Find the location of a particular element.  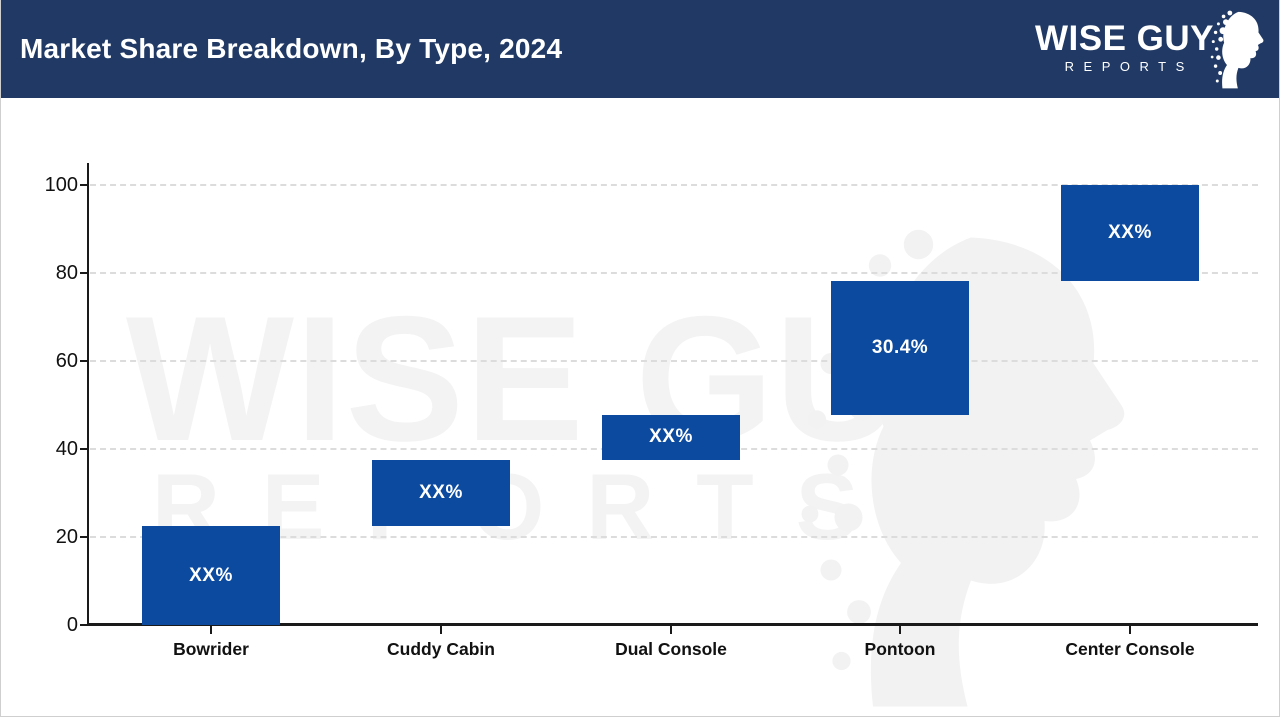

logo-text: WISE GUY REPORTS is located at coordinates (1124, 47).